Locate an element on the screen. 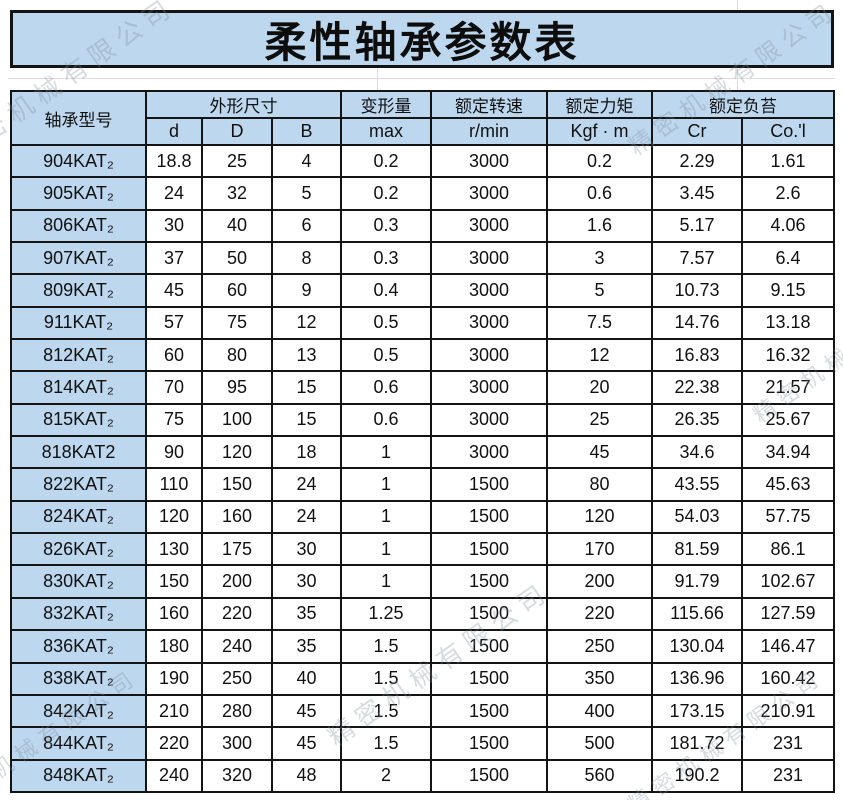 The width and height of the screenshot is (843, 800). table-row: 904KAT₂ 18.8 25 4 0.2 3000 0.2 2.29 1.61 is located at coordinates (423, 161).